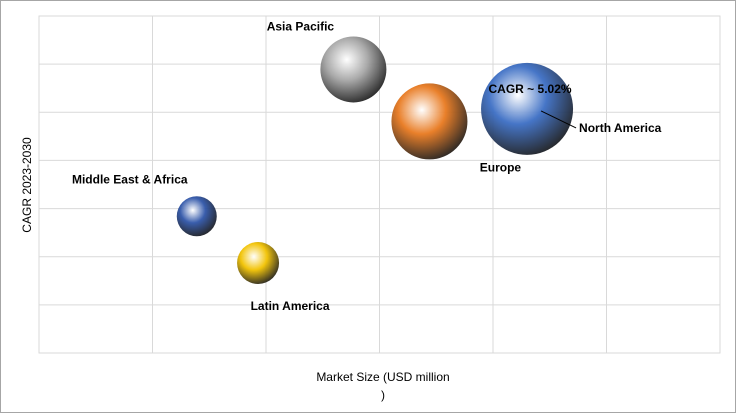 Image resolution: width=736 pixels, height=413 pixels. What do you see at coordinates (130, 179) in the screenshot?
I see `bubble-label: Middle East & Africa` at bounding box center [130, 179].